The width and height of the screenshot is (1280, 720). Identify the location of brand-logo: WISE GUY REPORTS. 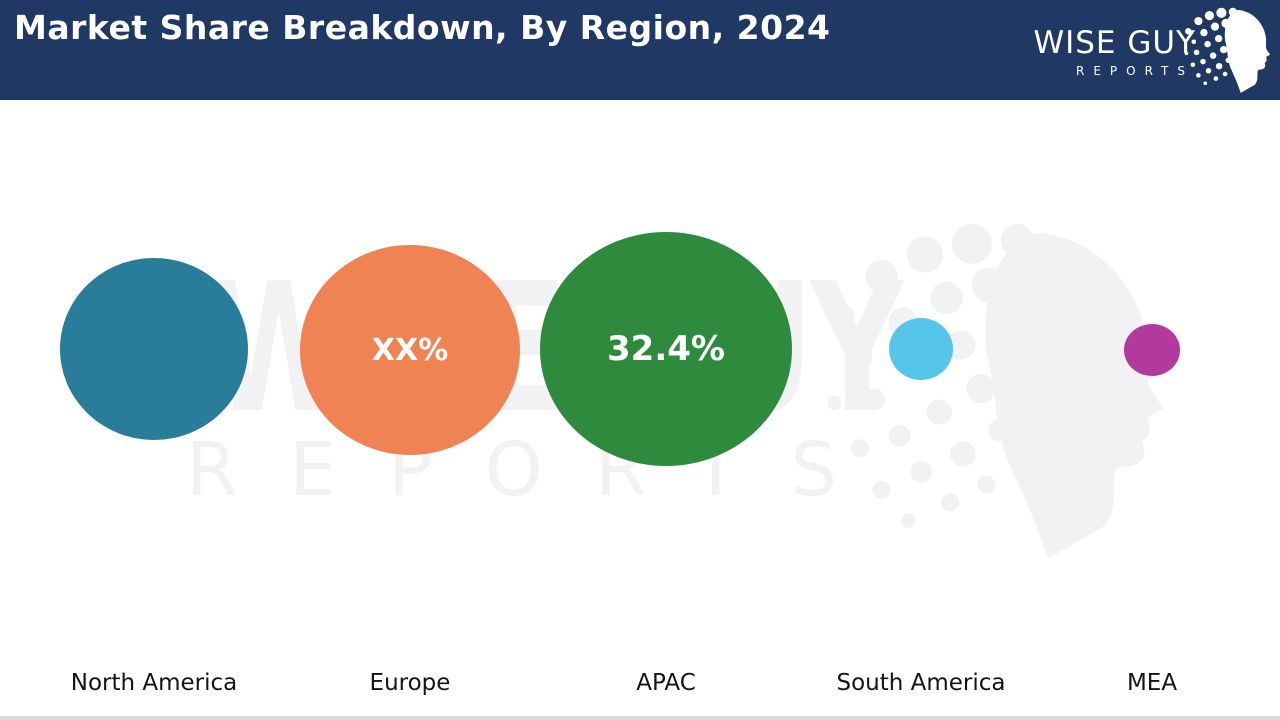
(1152, 51).